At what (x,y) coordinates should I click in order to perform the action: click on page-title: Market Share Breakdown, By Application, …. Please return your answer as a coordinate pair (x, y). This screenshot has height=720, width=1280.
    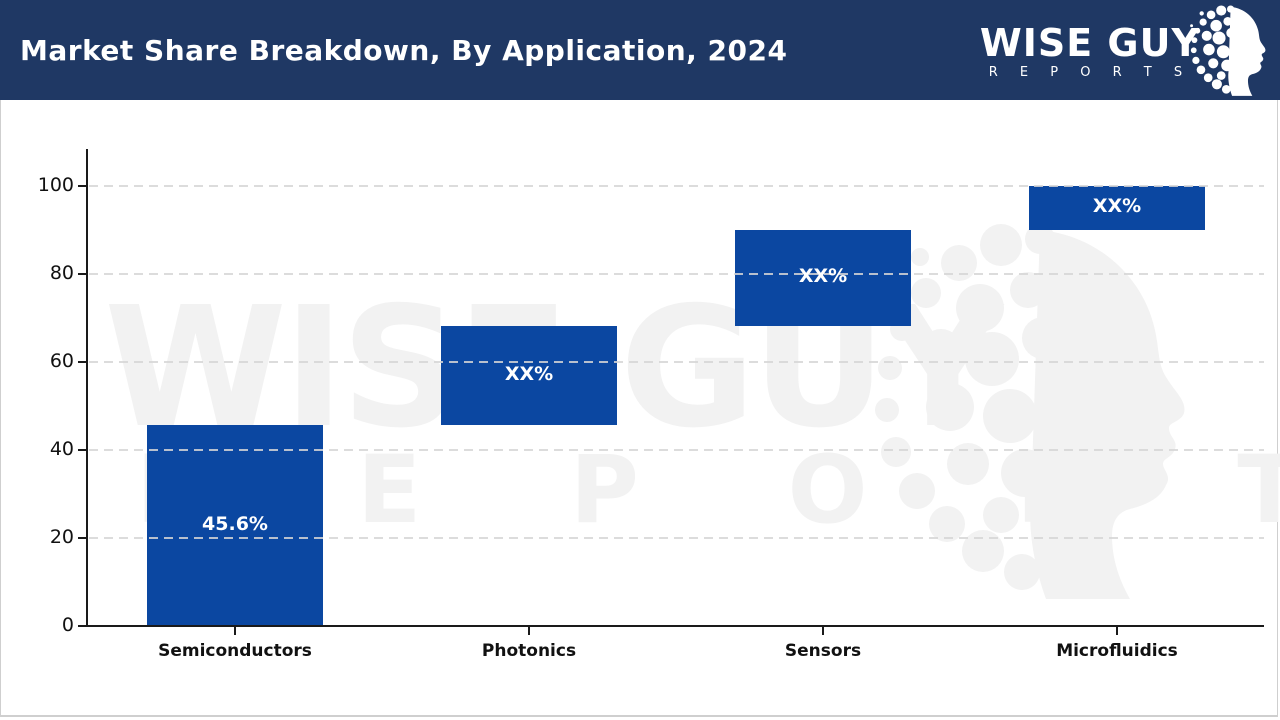
    Looking at the image, I should click on (404, 50).